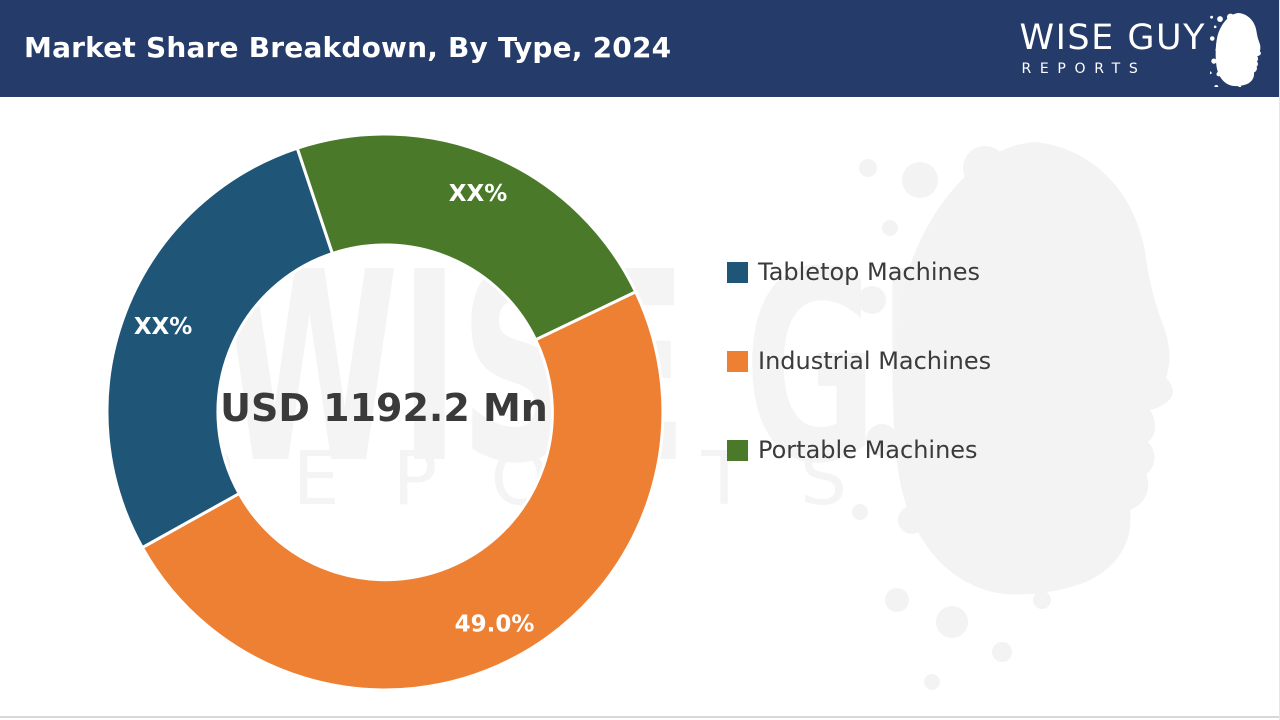  What do you see at coordinates (495, 624) in the screenshot?
I see `segment-label: 49.0%` at bounding box center [495, 624].